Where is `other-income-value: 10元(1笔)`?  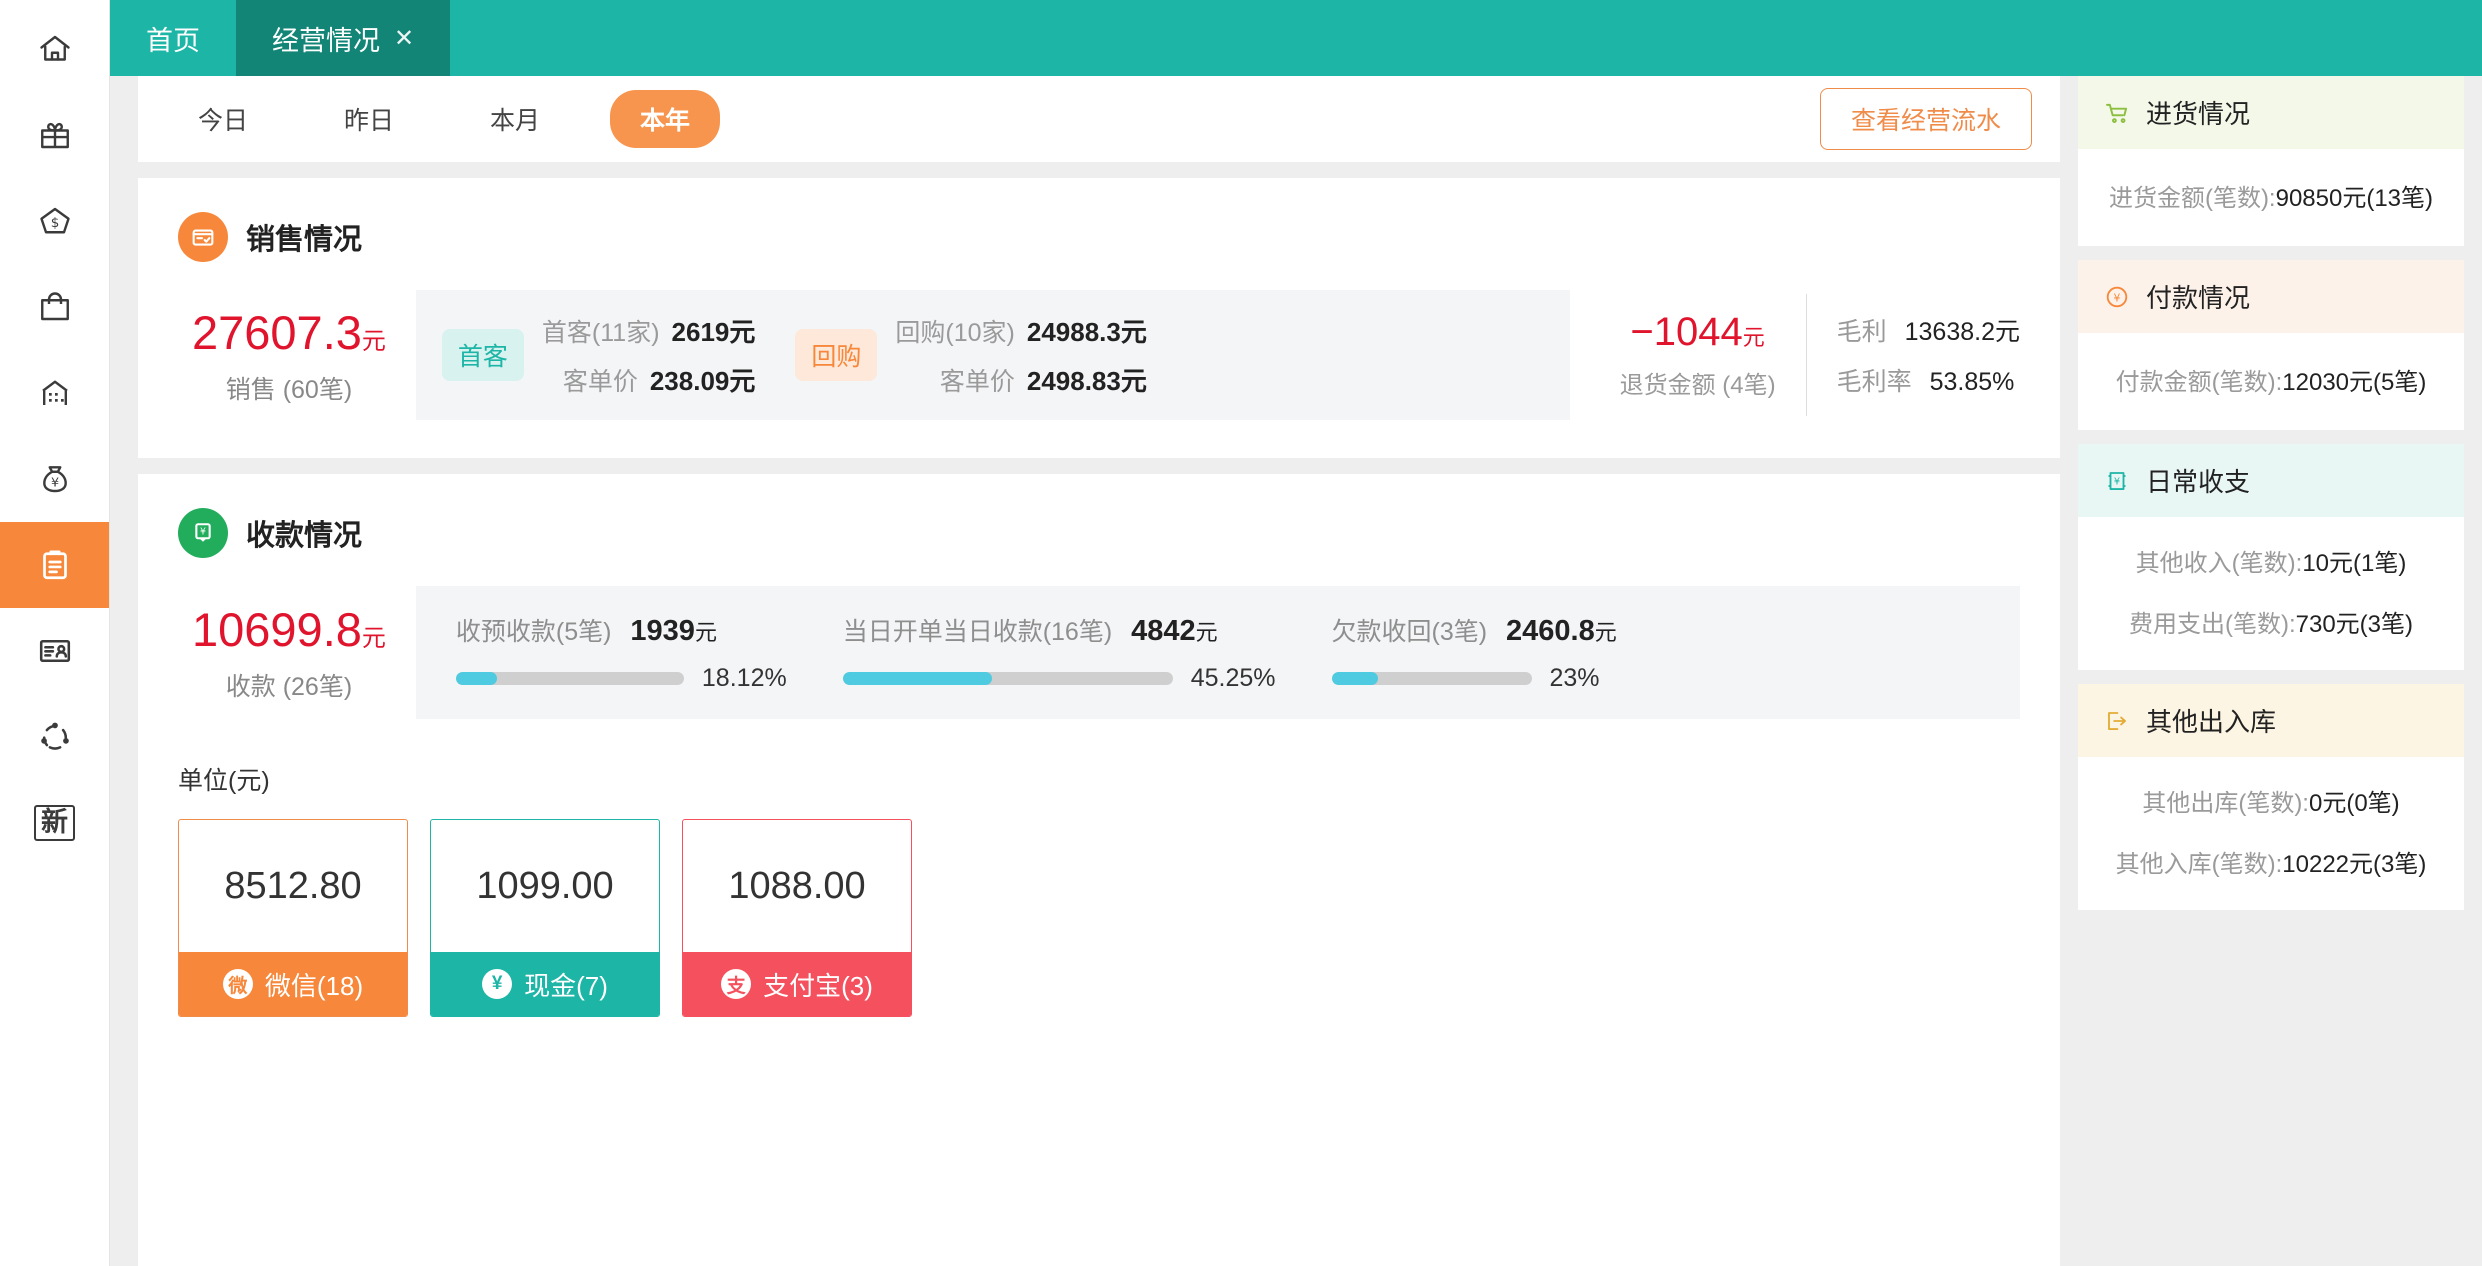
other-income-value: 10元(1笔) is located at coordinates (2354, 563).